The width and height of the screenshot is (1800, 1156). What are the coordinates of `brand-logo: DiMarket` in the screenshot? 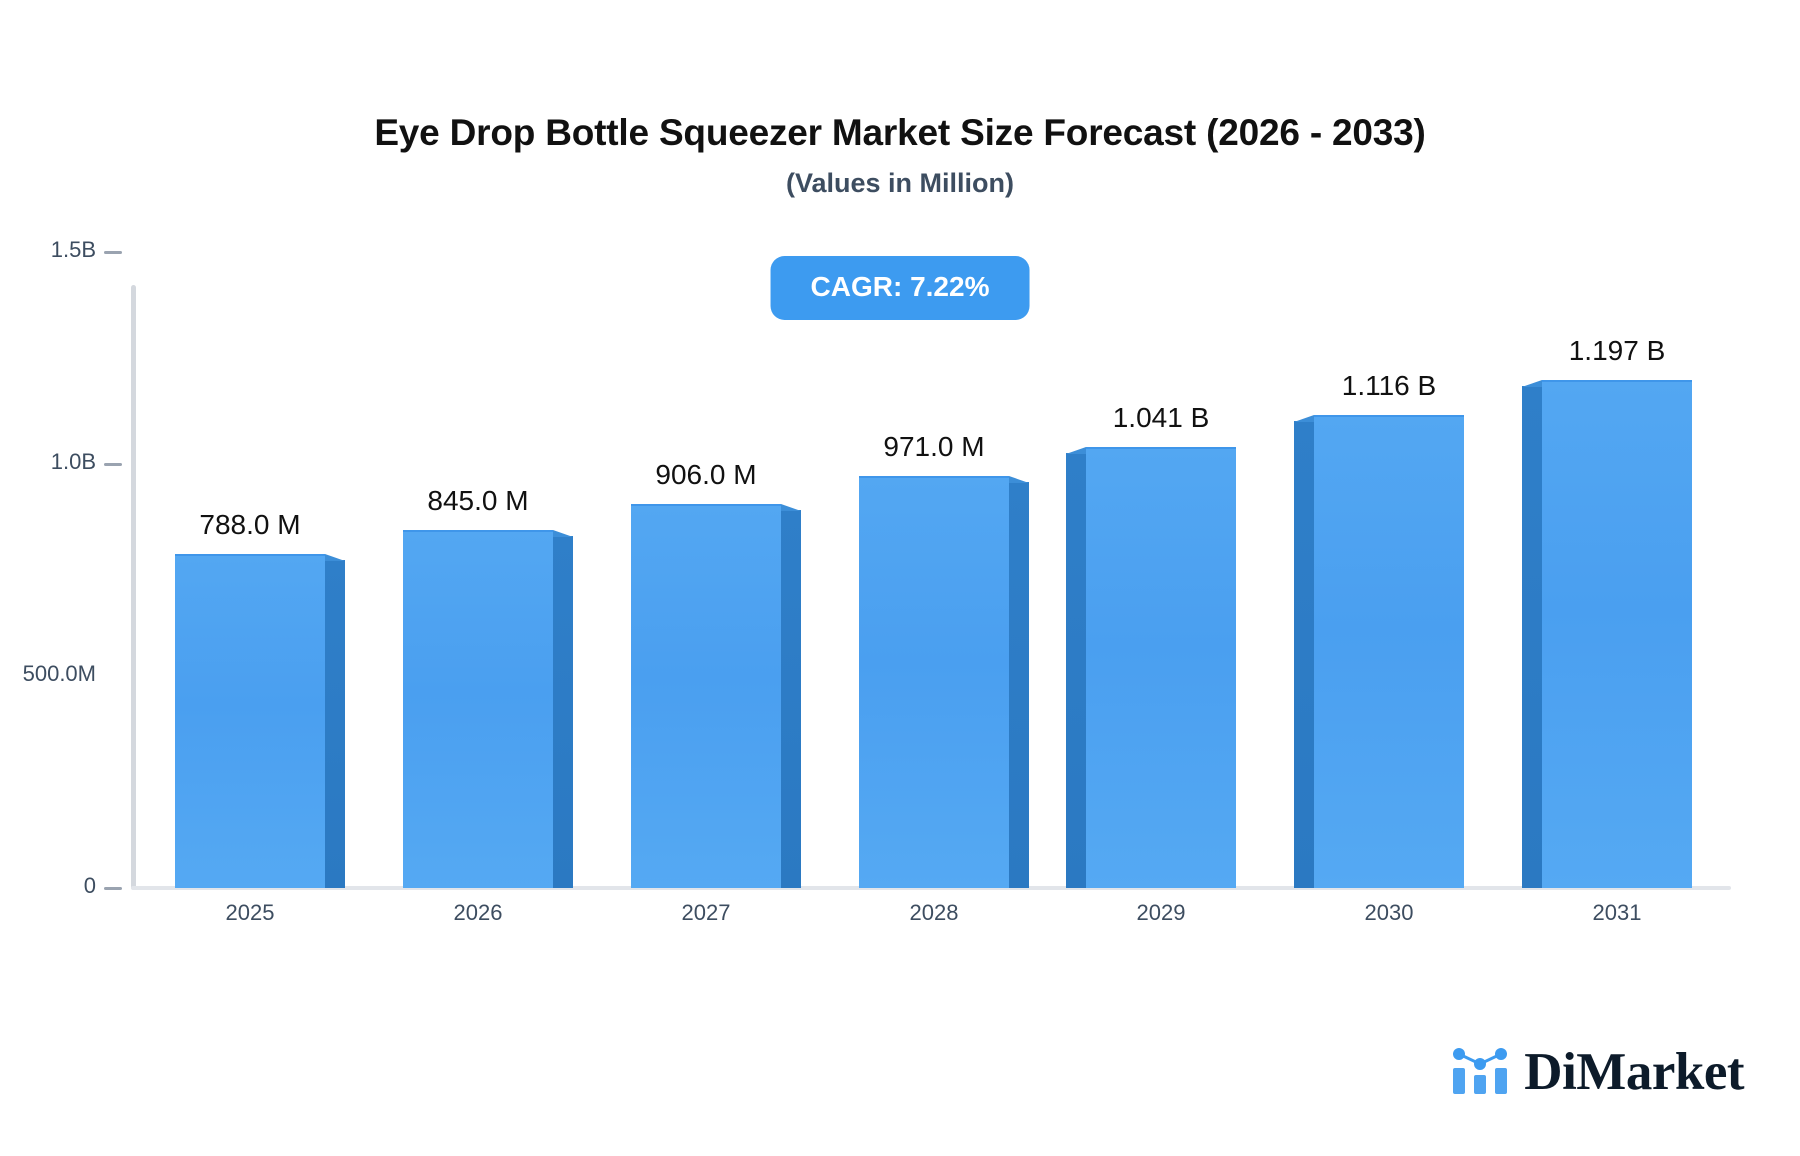 It's located at (1597, 1072).